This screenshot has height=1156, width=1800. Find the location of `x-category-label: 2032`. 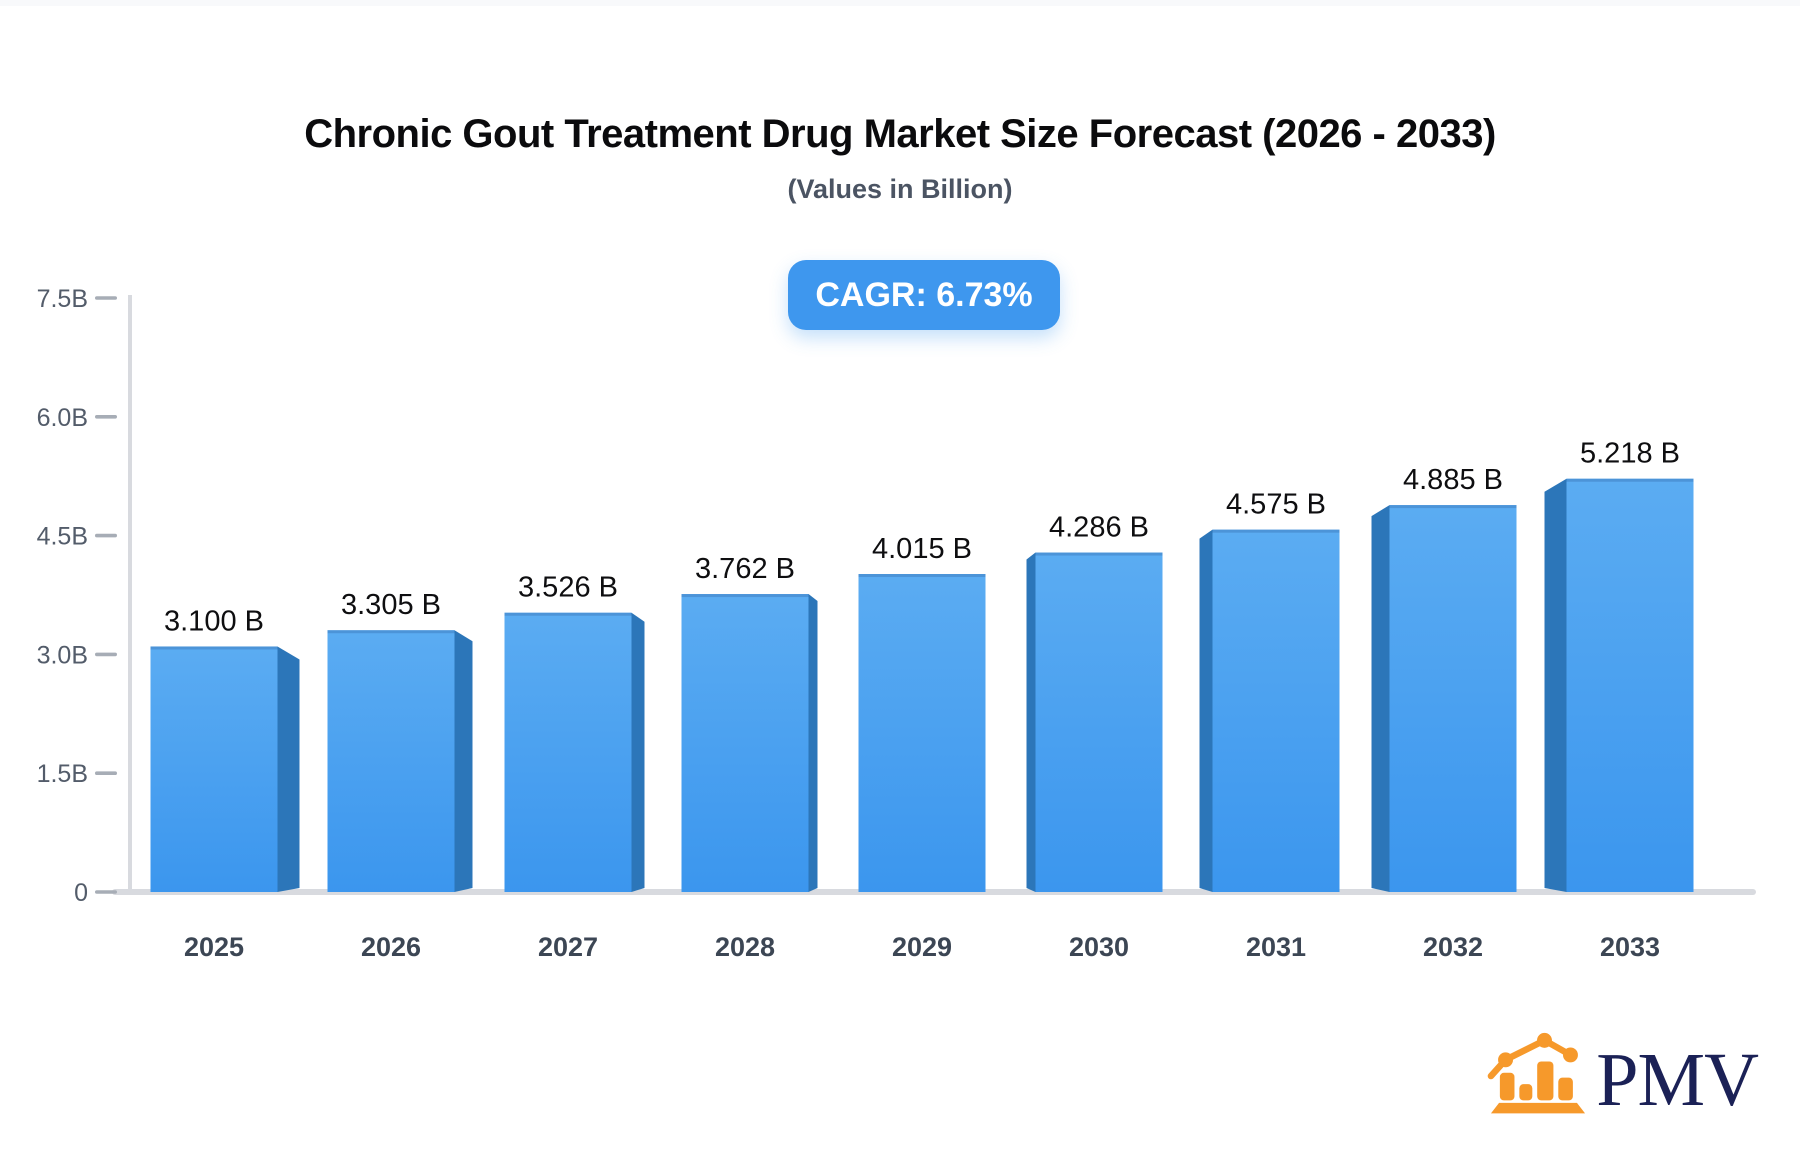

x-category-label: 2032 is located at coordinates (1453, 947).